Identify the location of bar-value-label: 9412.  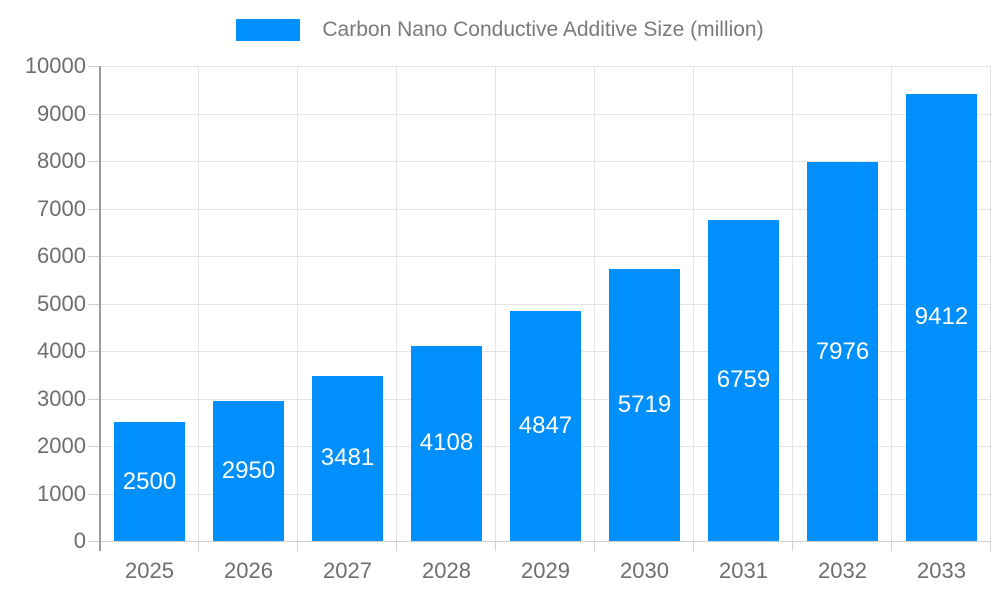
(941, 317).